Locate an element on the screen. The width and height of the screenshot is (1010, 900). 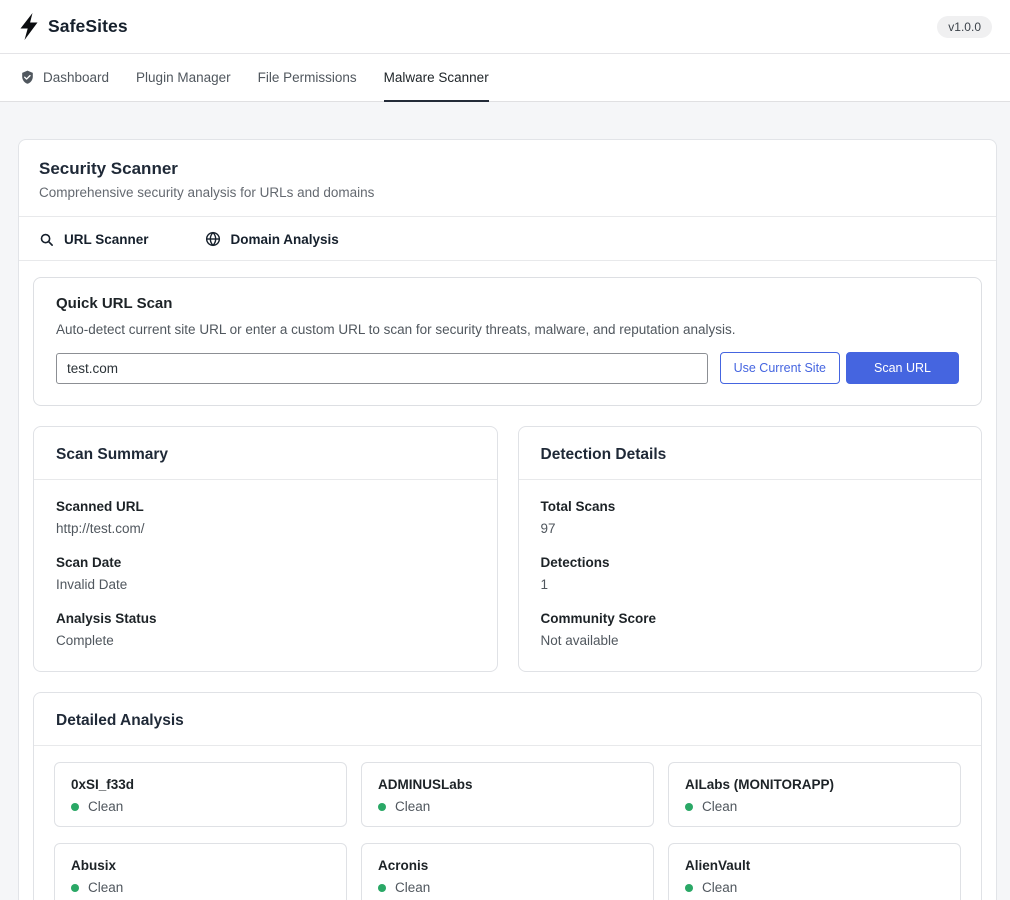
nav-item-label: Plugin Manager is located at coordinates (183, 77).